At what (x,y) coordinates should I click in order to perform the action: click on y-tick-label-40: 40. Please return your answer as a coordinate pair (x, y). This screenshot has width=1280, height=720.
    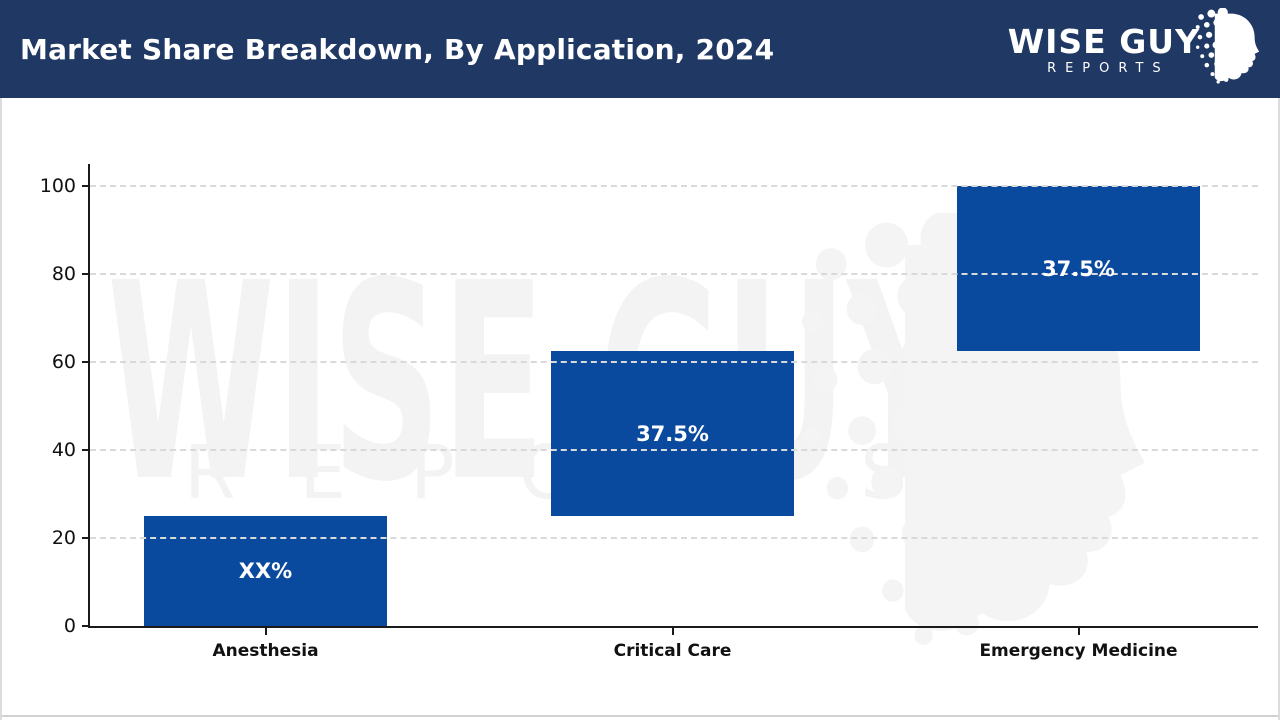
    Looking at the image, I should click on (63, 450).